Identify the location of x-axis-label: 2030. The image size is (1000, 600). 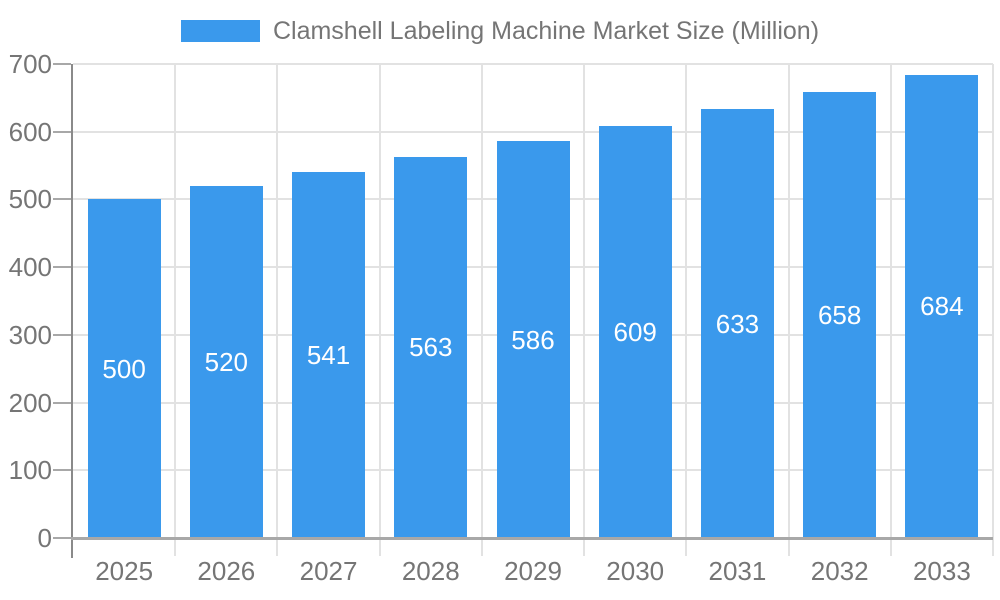
(635, 571).